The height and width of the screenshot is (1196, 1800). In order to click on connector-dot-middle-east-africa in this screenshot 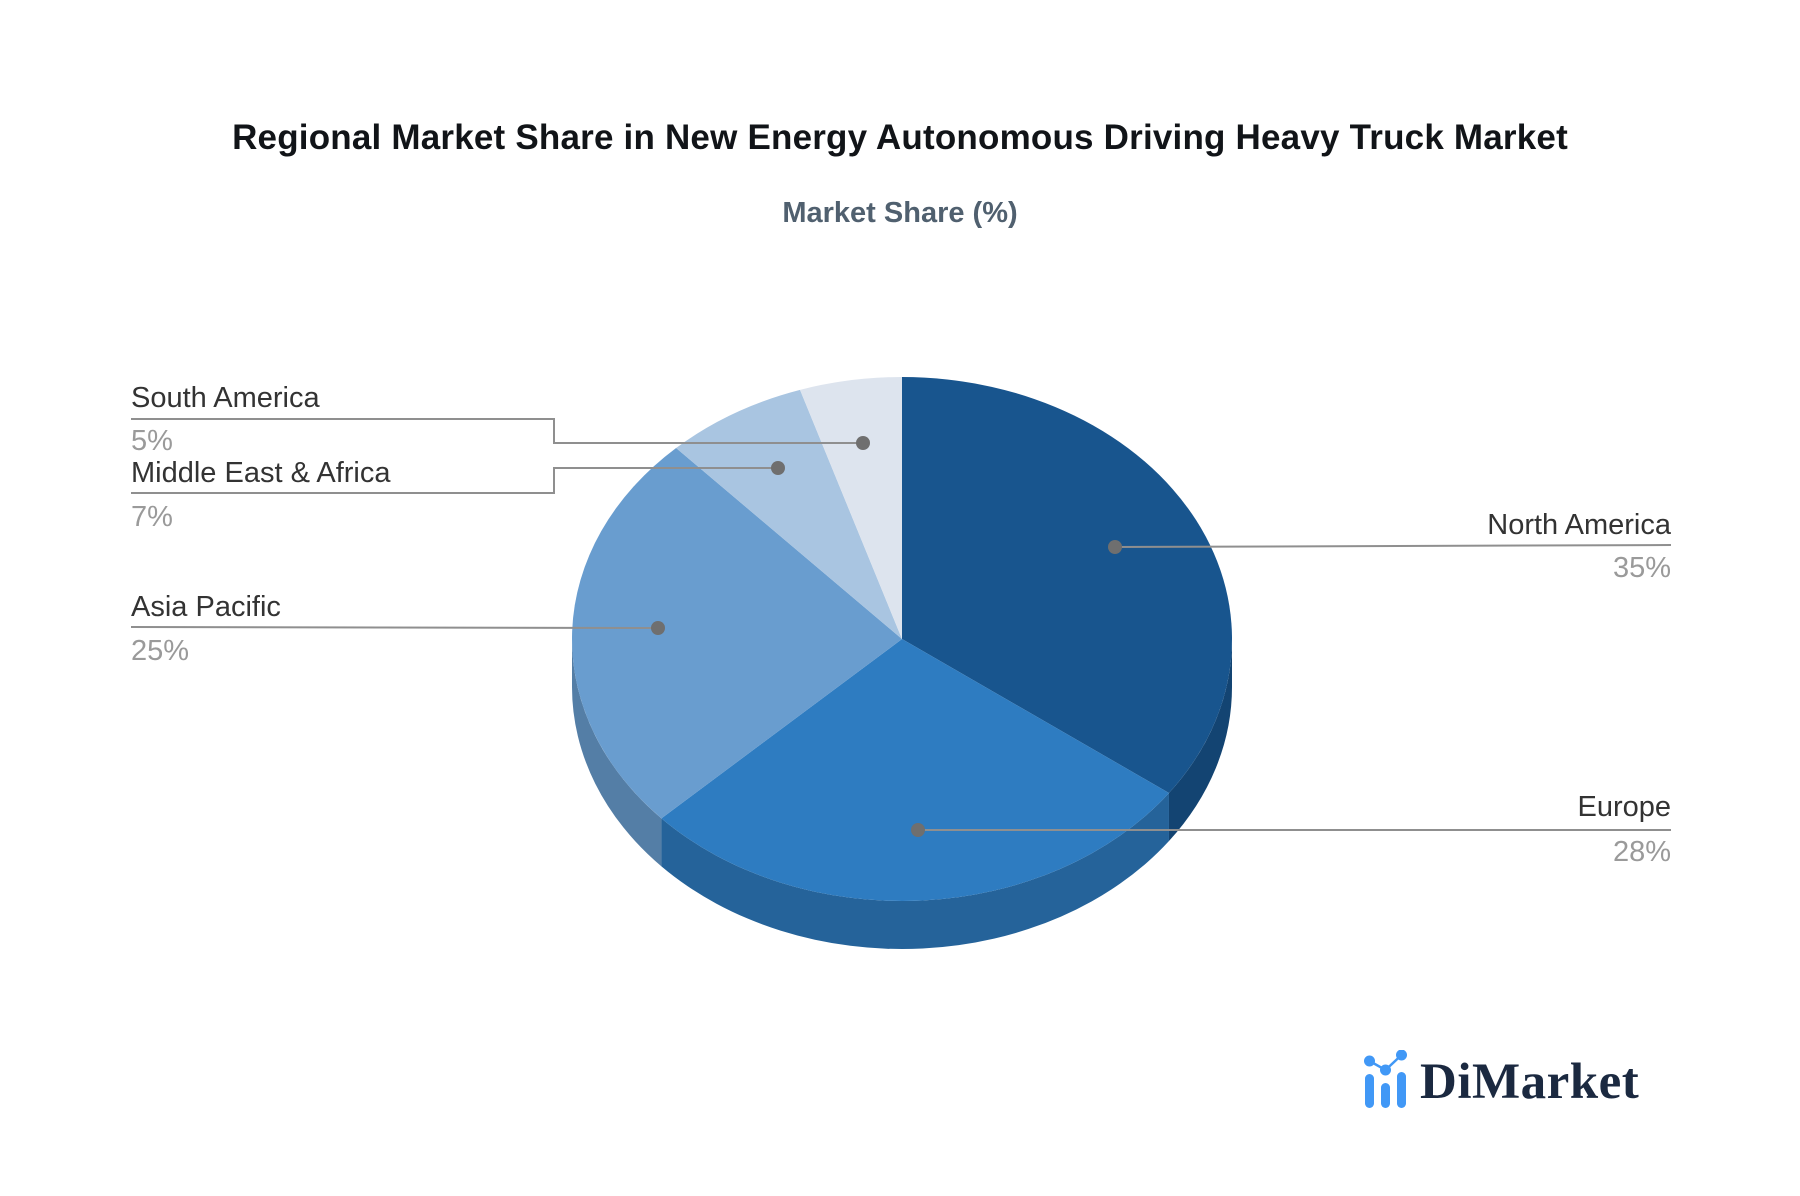, I will do `click(778, 468)`.